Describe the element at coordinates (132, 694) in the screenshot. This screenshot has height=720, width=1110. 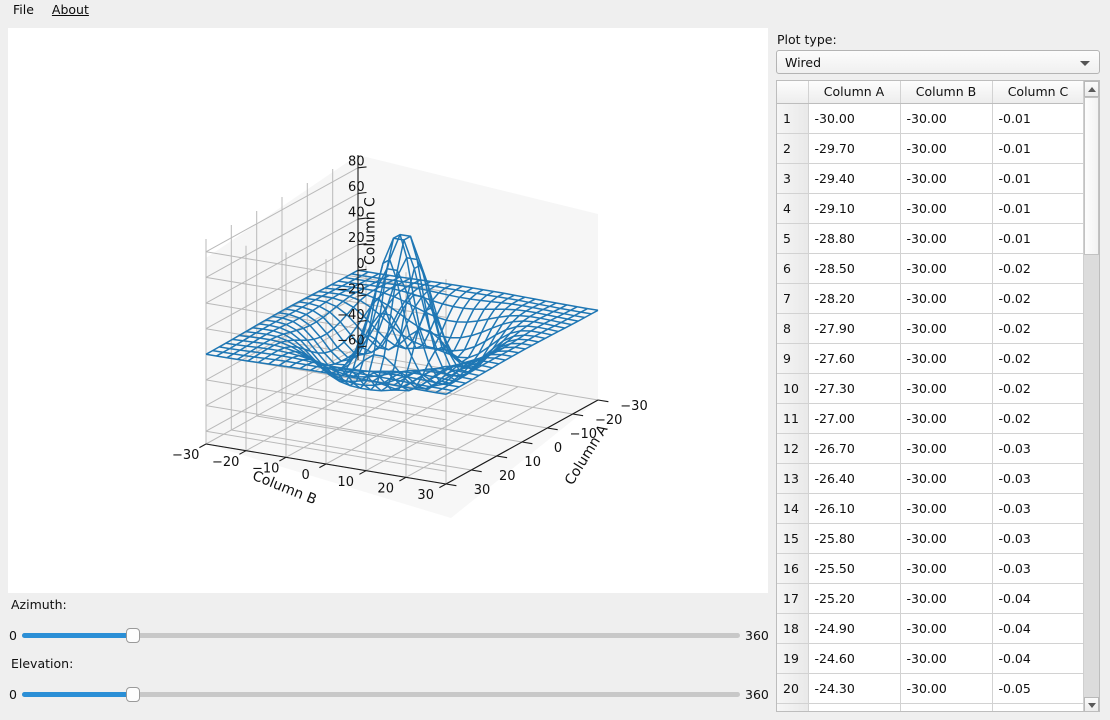
I see `elevation-slider-thumb` at that location.